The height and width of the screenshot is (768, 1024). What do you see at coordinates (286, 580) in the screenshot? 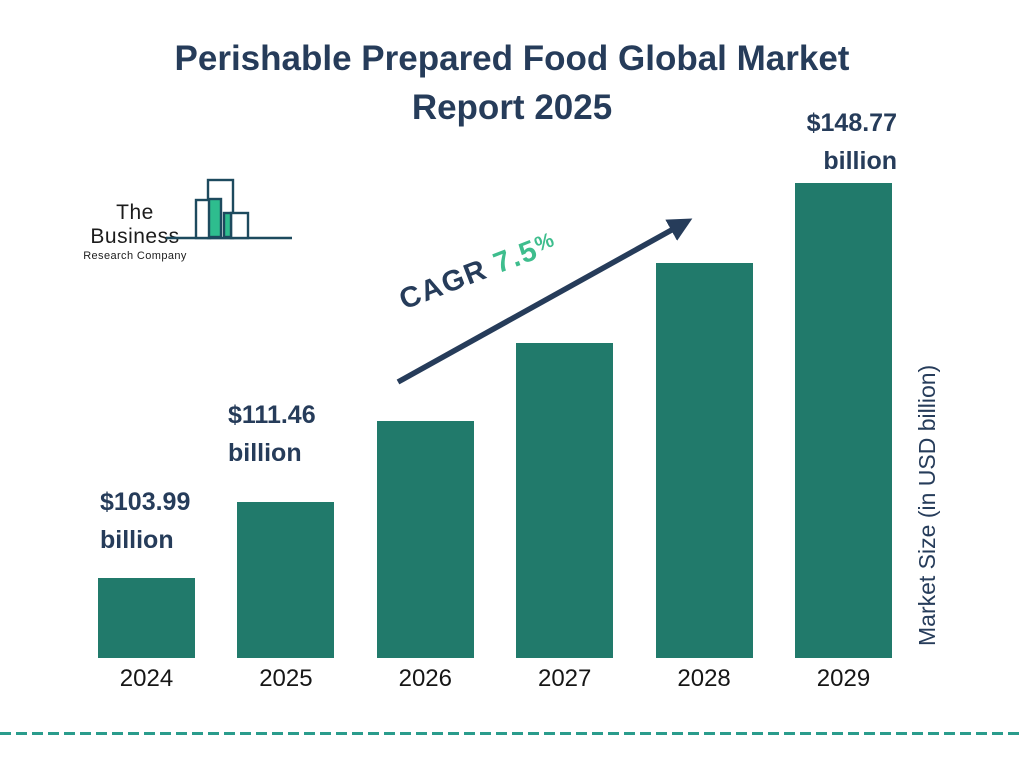
I see `bar-2025` at bounding box center [286, 580].